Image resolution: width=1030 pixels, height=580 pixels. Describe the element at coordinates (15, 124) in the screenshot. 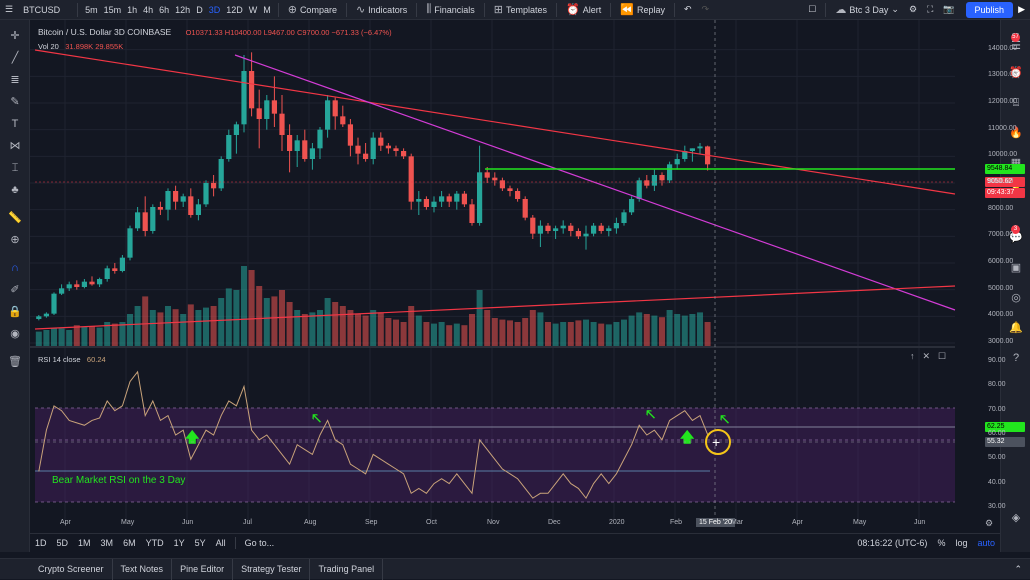

I see `text-icon: T` at that location.